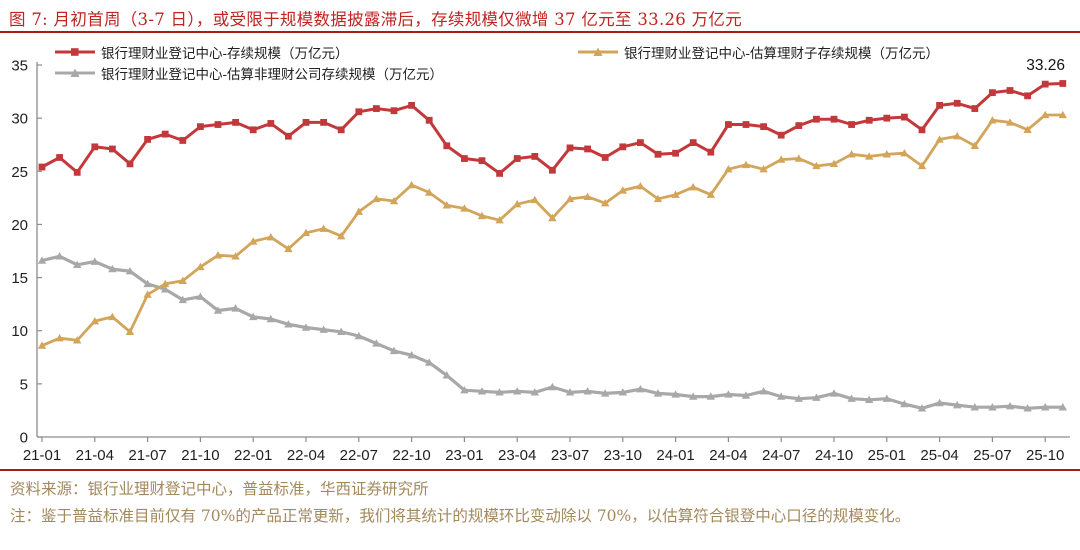  What do you see at coordinates (147, 455) in the screenshot?
I see `svg-text: 21-07` at bounding box center [147, 455].